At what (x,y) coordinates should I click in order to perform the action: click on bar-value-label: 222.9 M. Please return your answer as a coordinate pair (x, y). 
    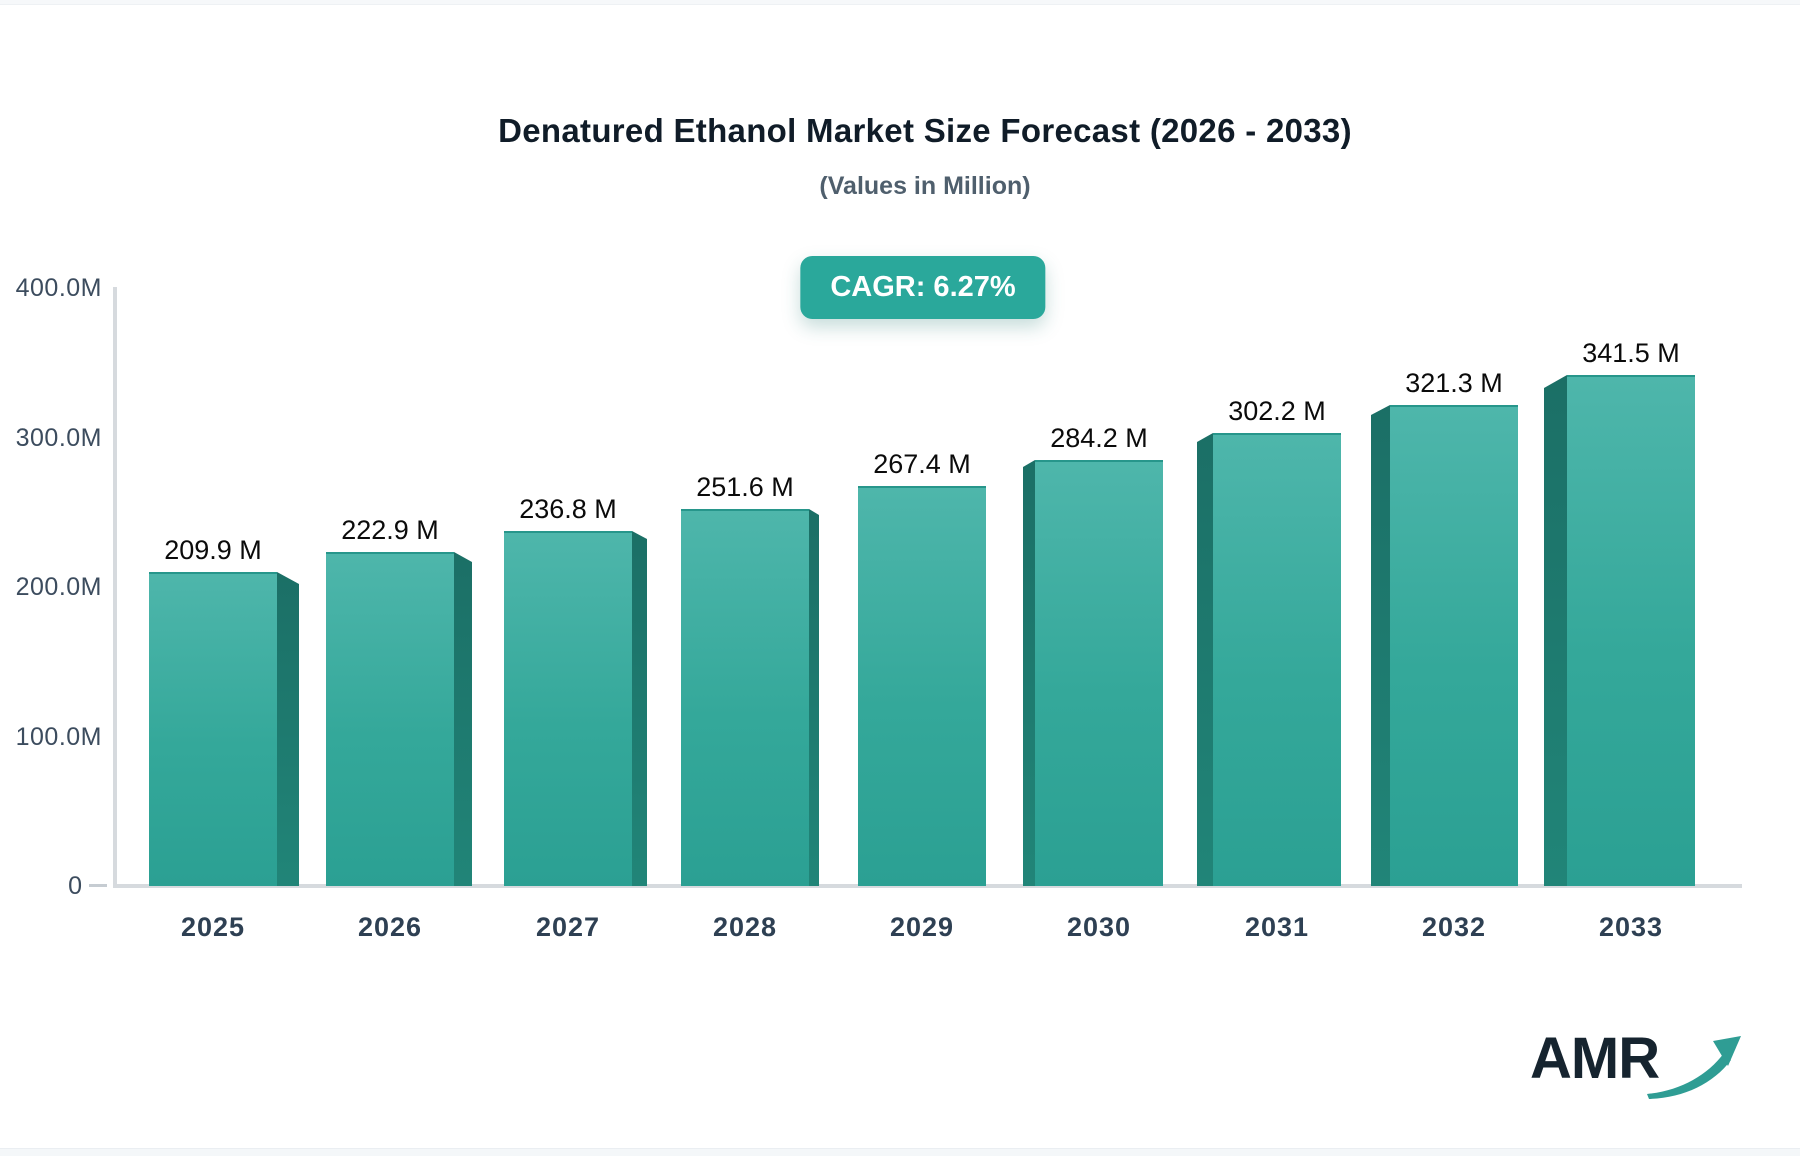
    Looking at the image, I should click on (390, 530).